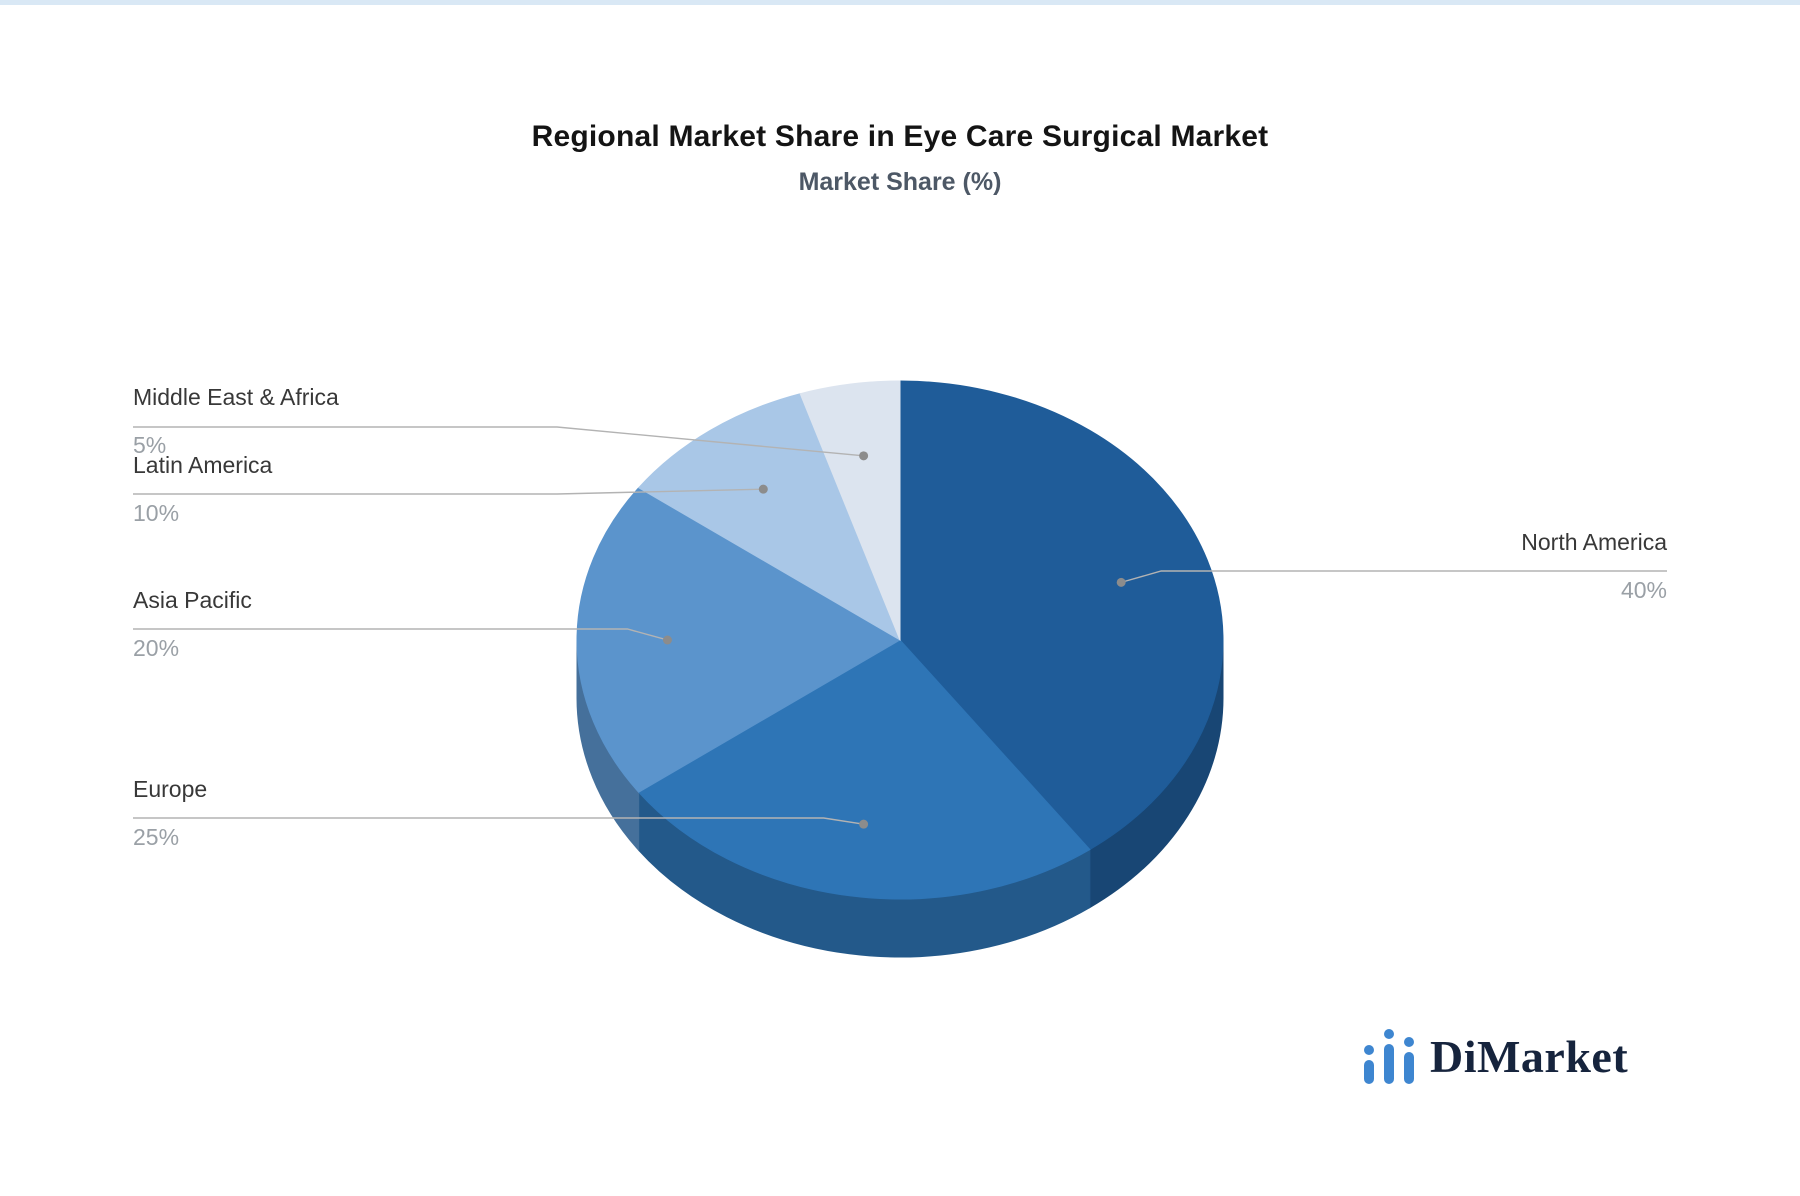  What do you see at coordinates (236, 397) in the screenshot?
I see `label-middle-east-africa: Middle East & Africa` at bounding box center [236, 397].